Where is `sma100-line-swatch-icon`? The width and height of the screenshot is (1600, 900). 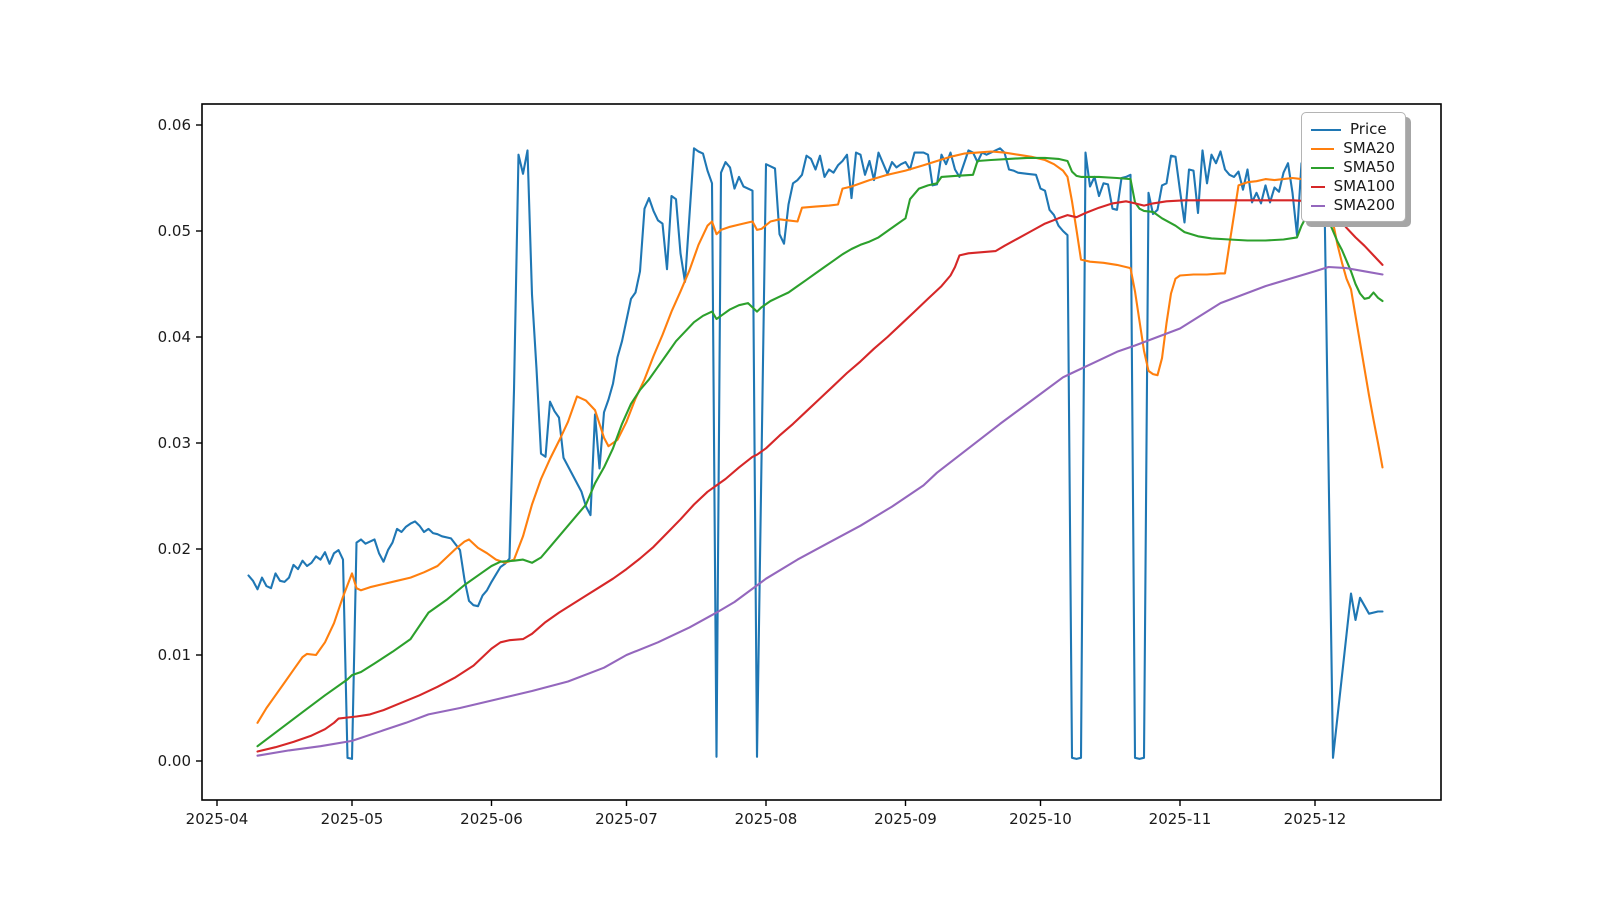
sma100-line-swatch-icon is located at coordinates (1318, 186).